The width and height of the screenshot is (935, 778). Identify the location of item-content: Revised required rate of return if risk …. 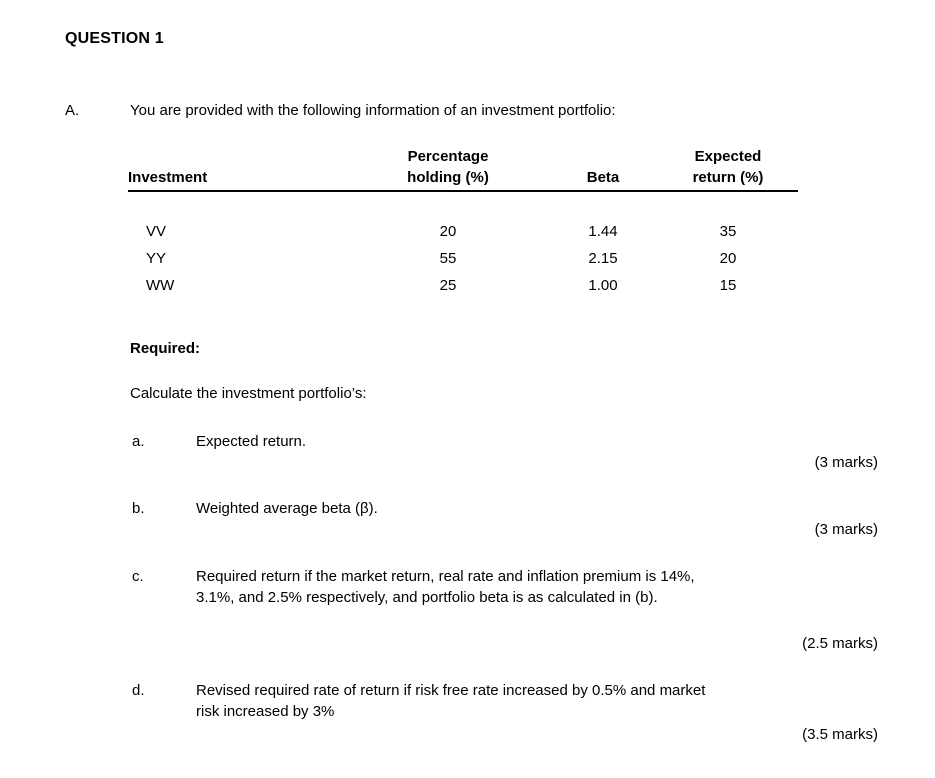
(537, 712).